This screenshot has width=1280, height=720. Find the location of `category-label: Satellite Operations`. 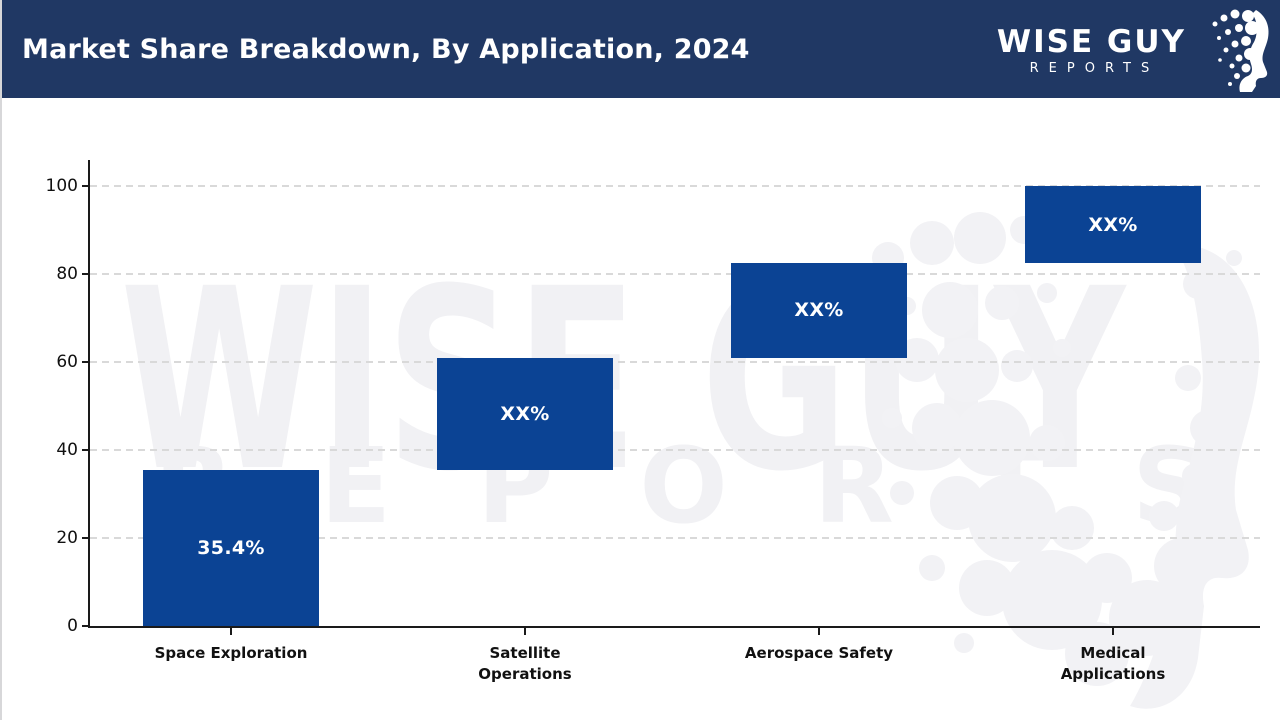

category-label: Satellite Operations is located at coordinates (525, 663).